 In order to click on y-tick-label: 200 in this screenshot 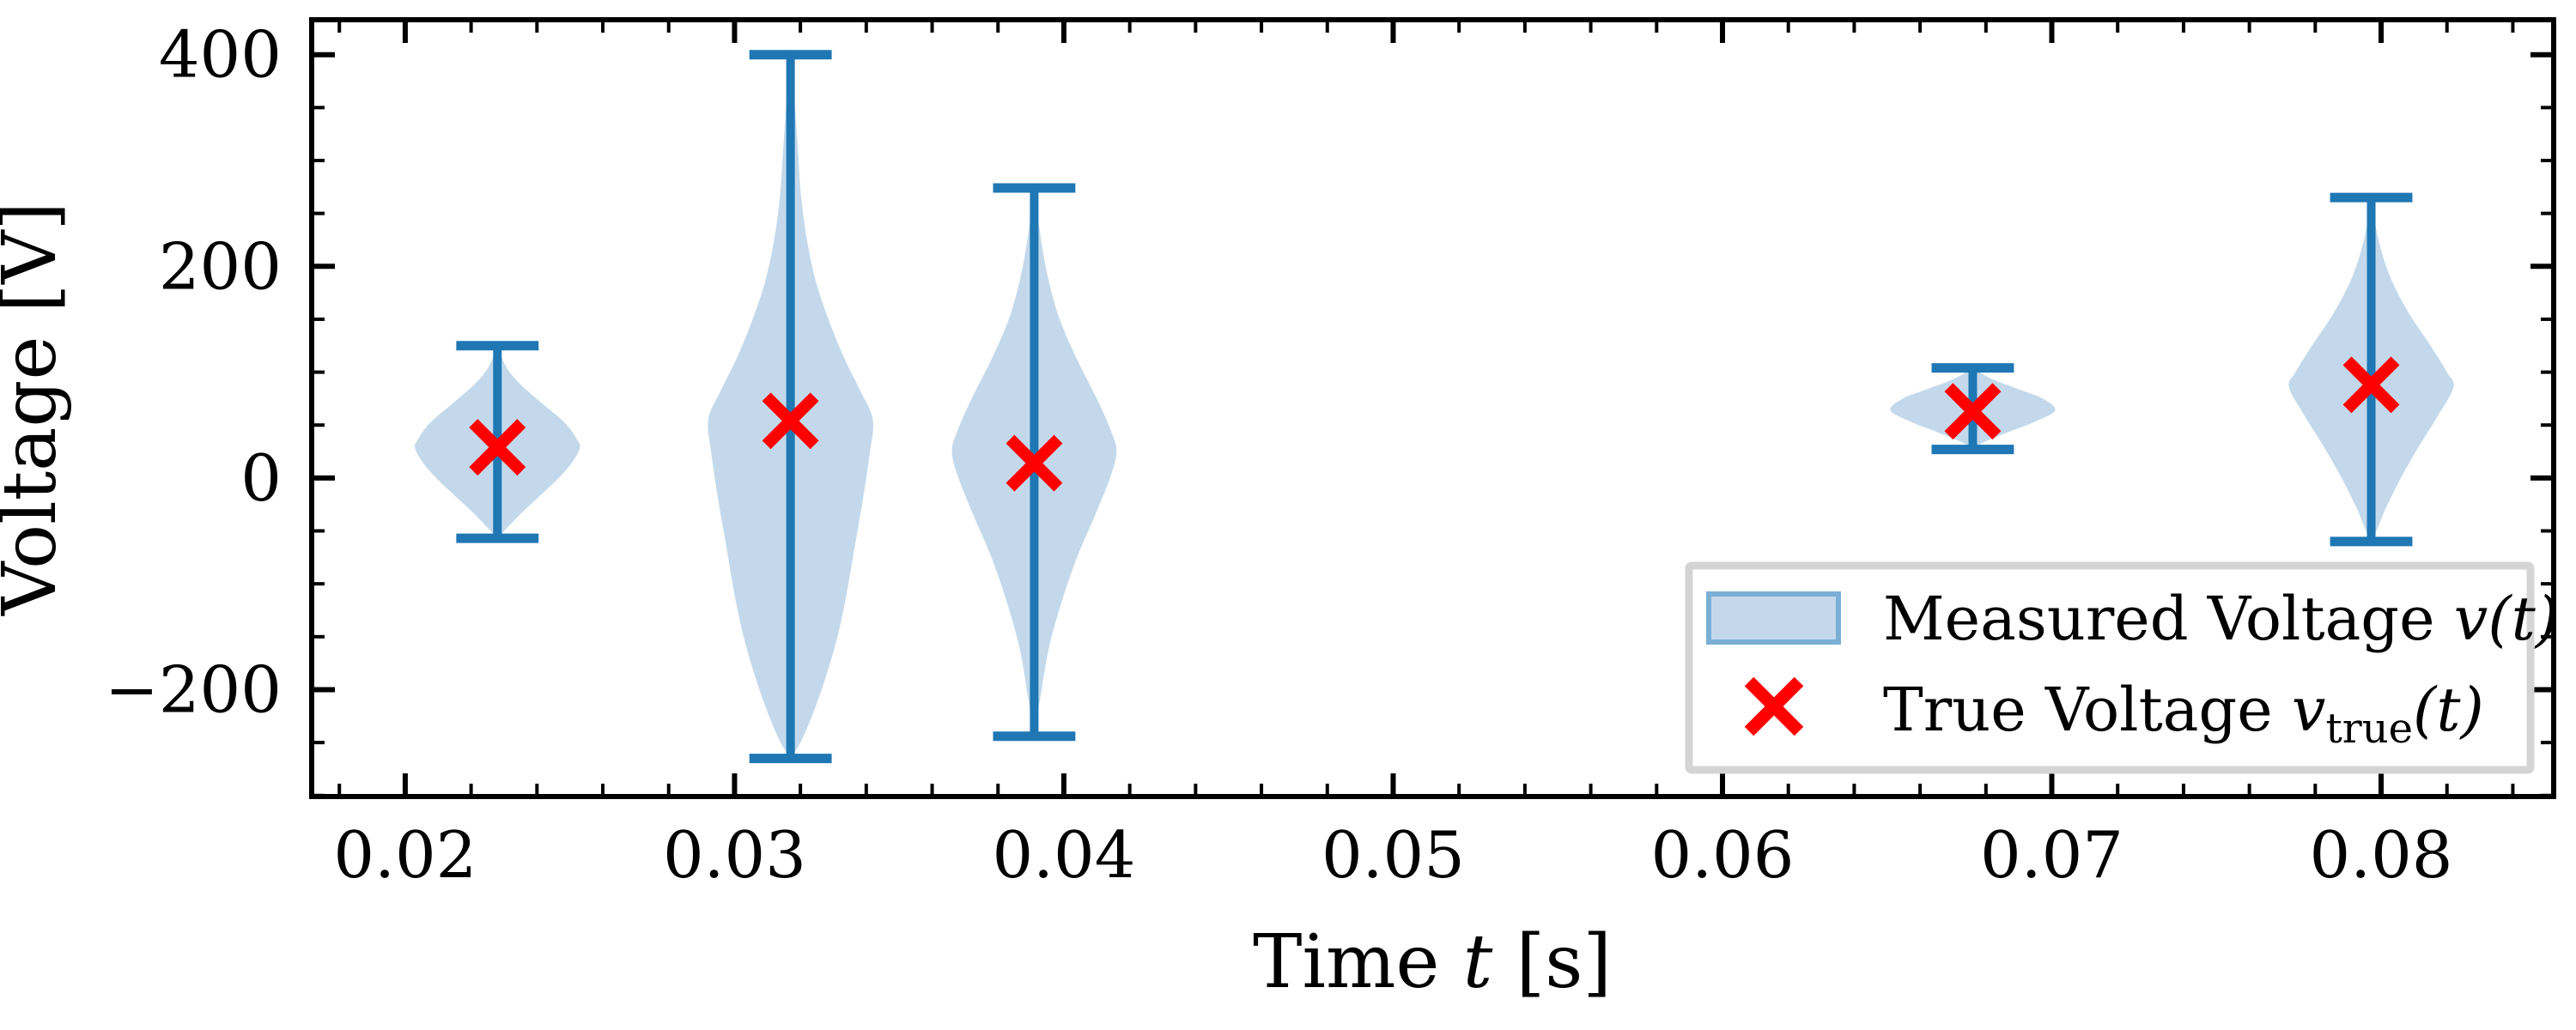, I will do `click(220, 266)`.